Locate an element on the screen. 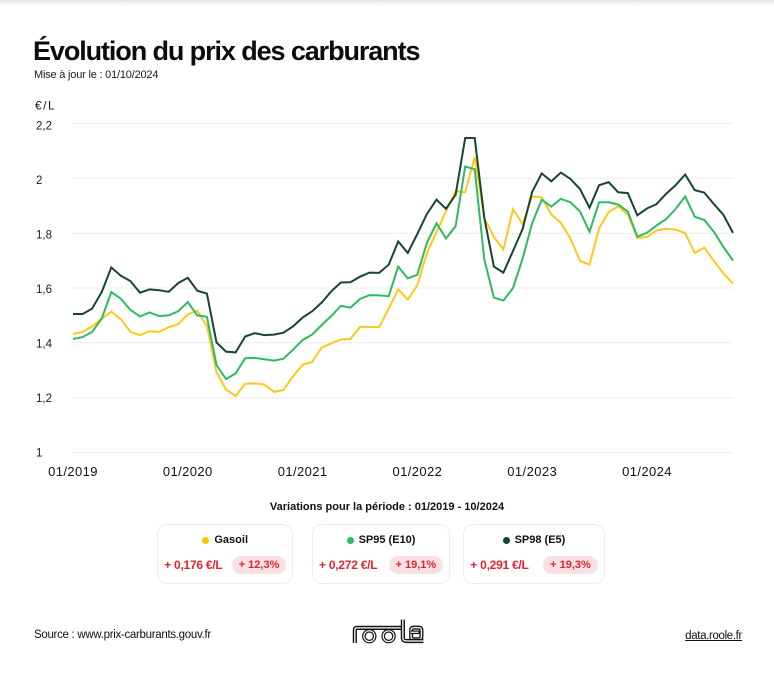 The image size is (774, 676). svg-text: 2,2 is located at coordinates (44, 126).